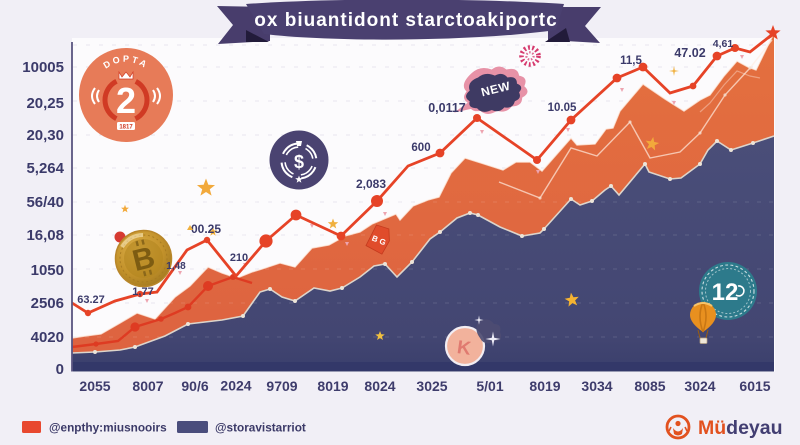  What do you see at coordinates (699, 386) in the screenshot?
I see `svg-text: 3024` at bounding box center [699, 386].